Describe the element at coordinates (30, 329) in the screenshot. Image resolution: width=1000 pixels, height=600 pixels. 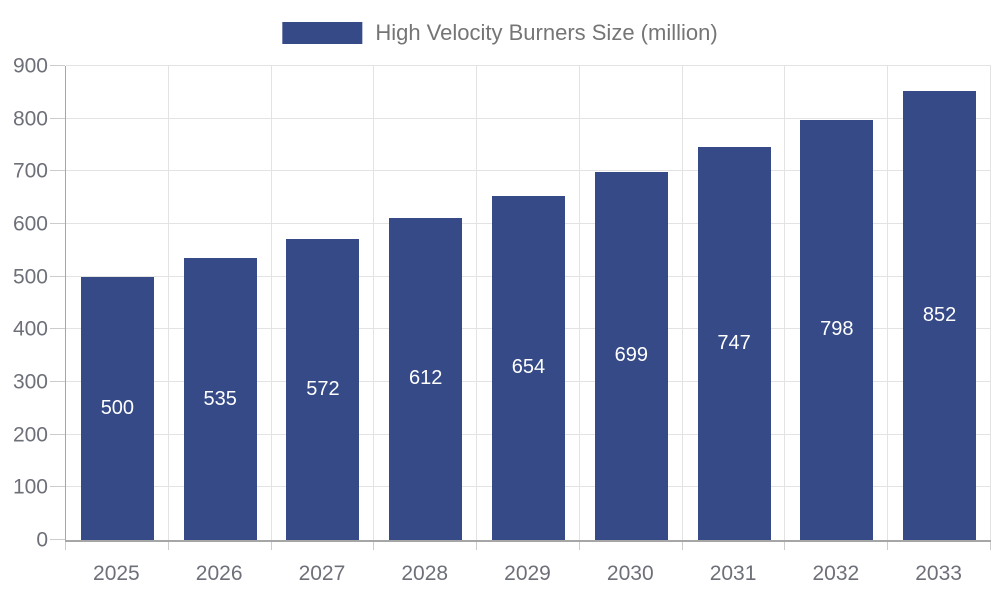
I see `y-axis-tick-label: 400` at that location.